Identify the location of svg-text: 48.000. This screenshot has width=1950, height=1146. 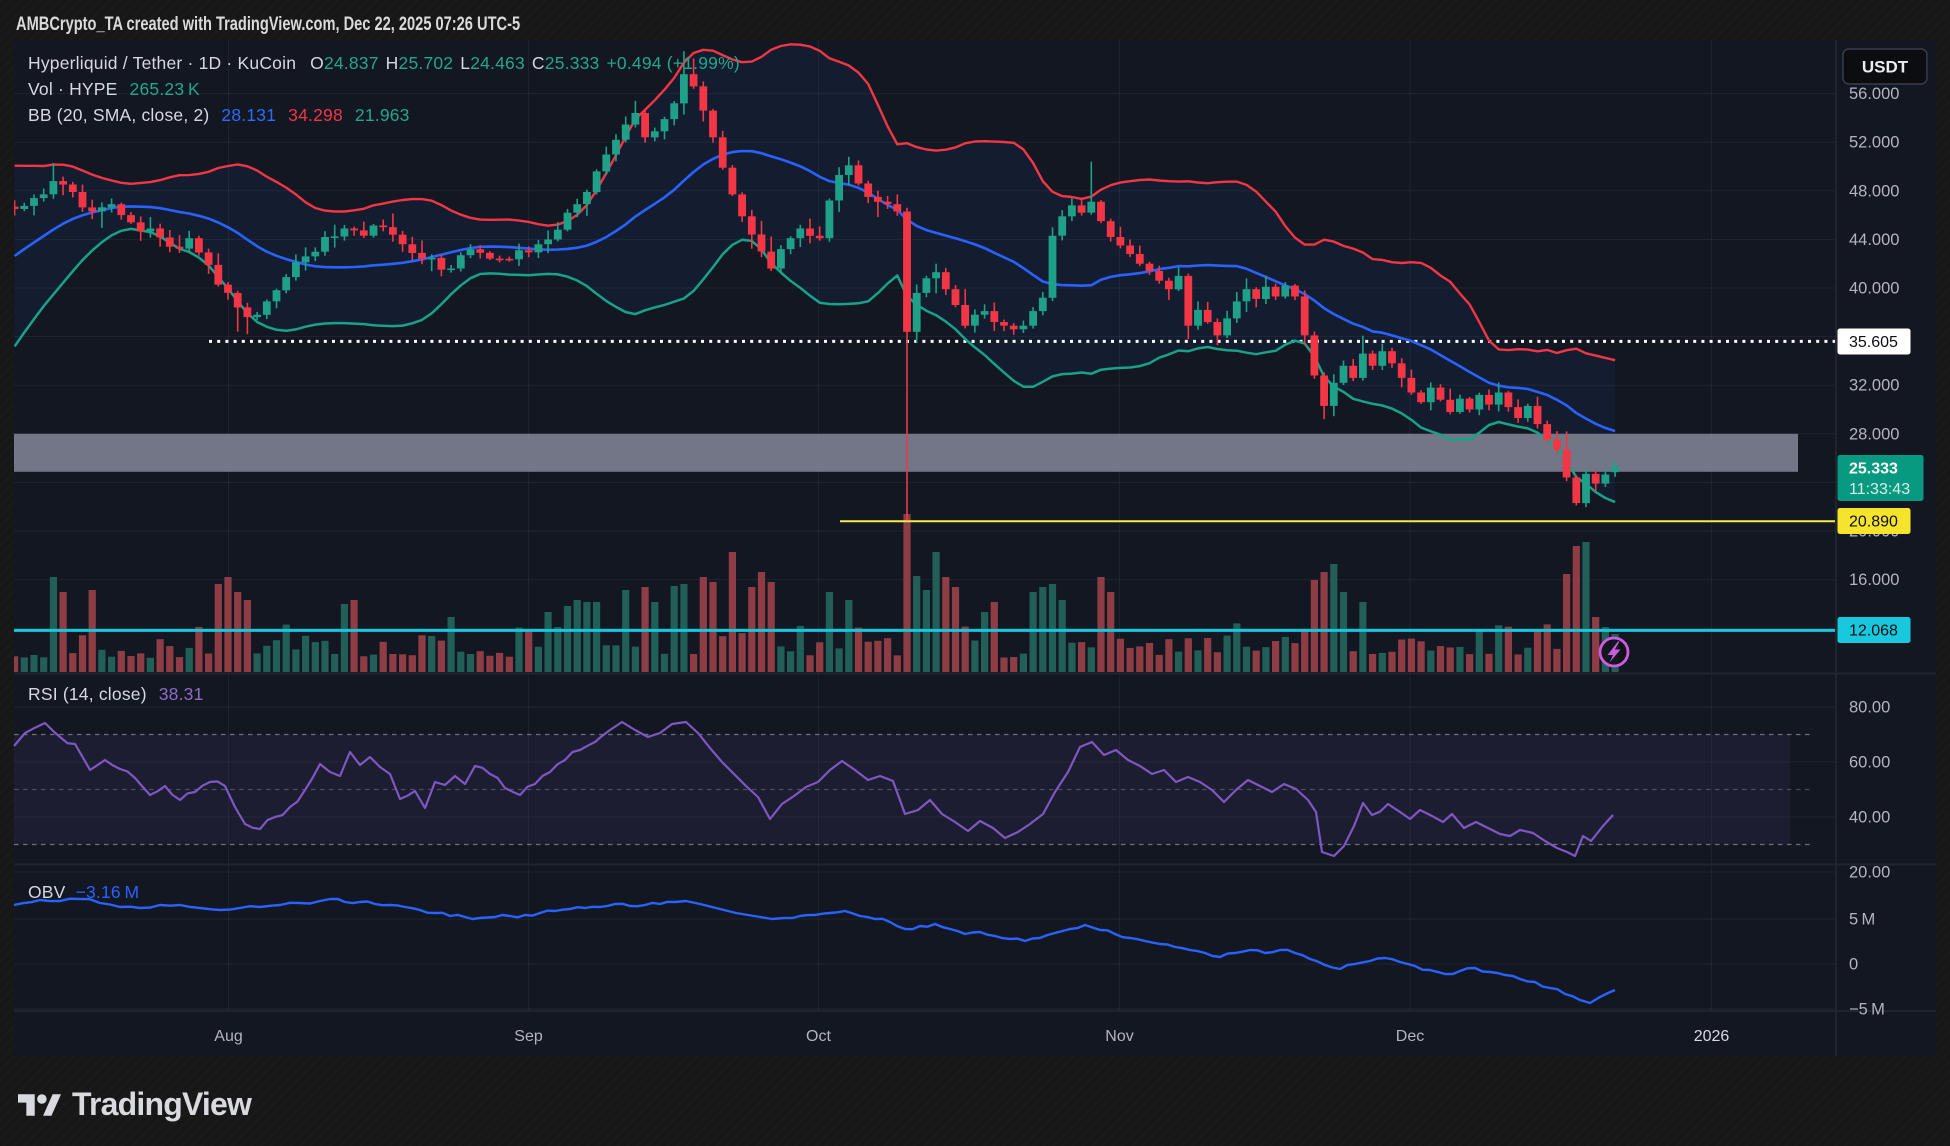
(1874, 191).